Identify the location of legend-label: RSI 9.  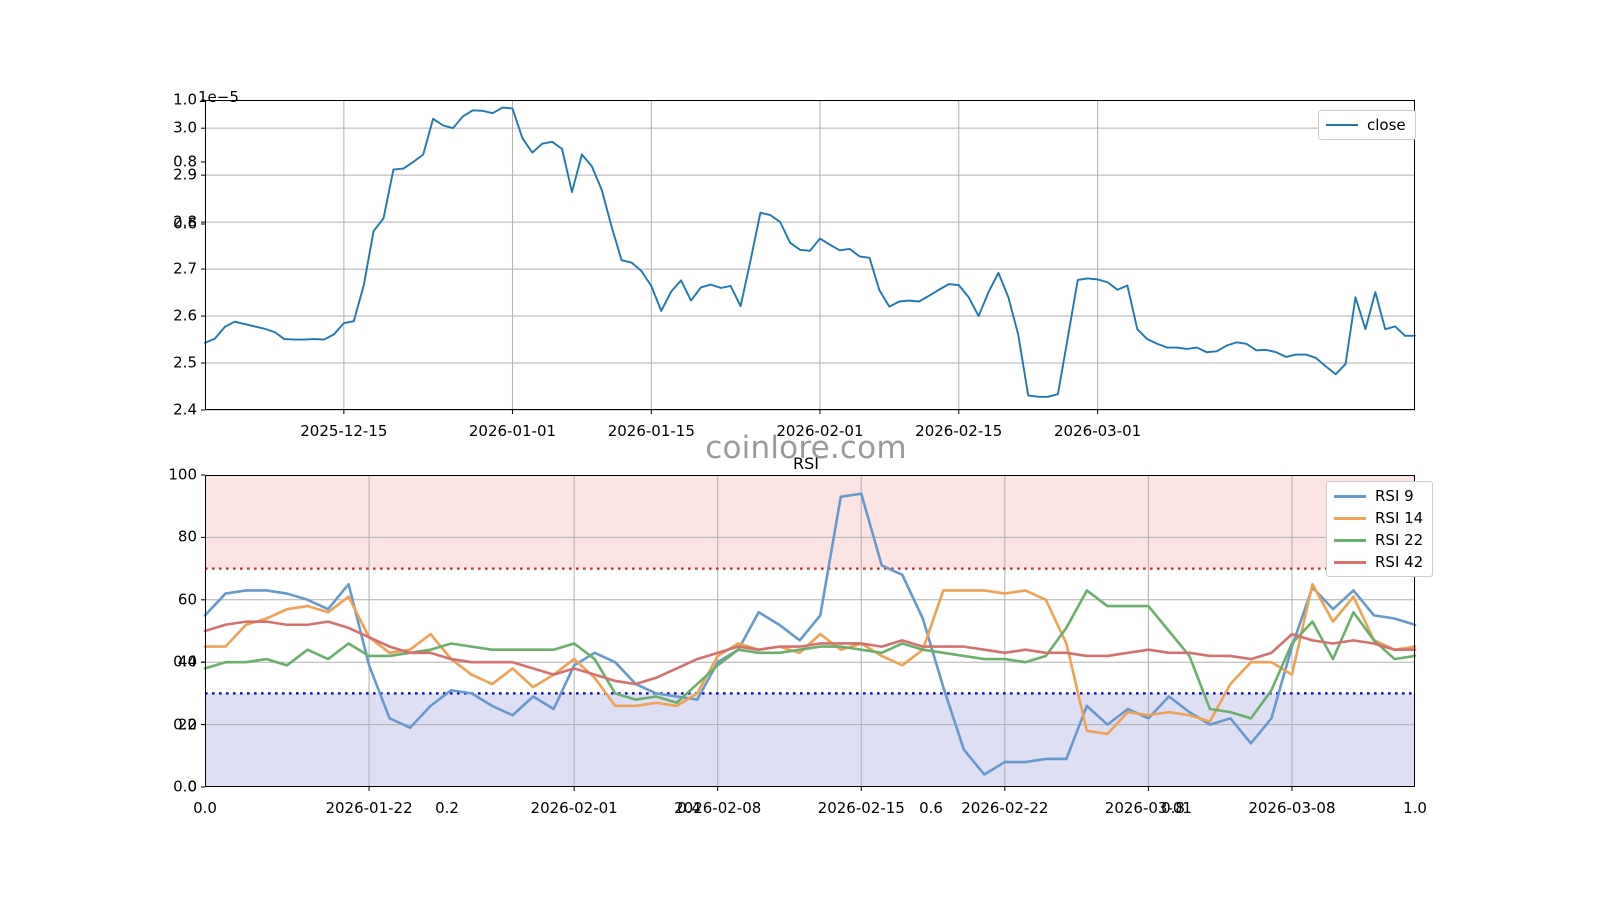
(1394, 496).